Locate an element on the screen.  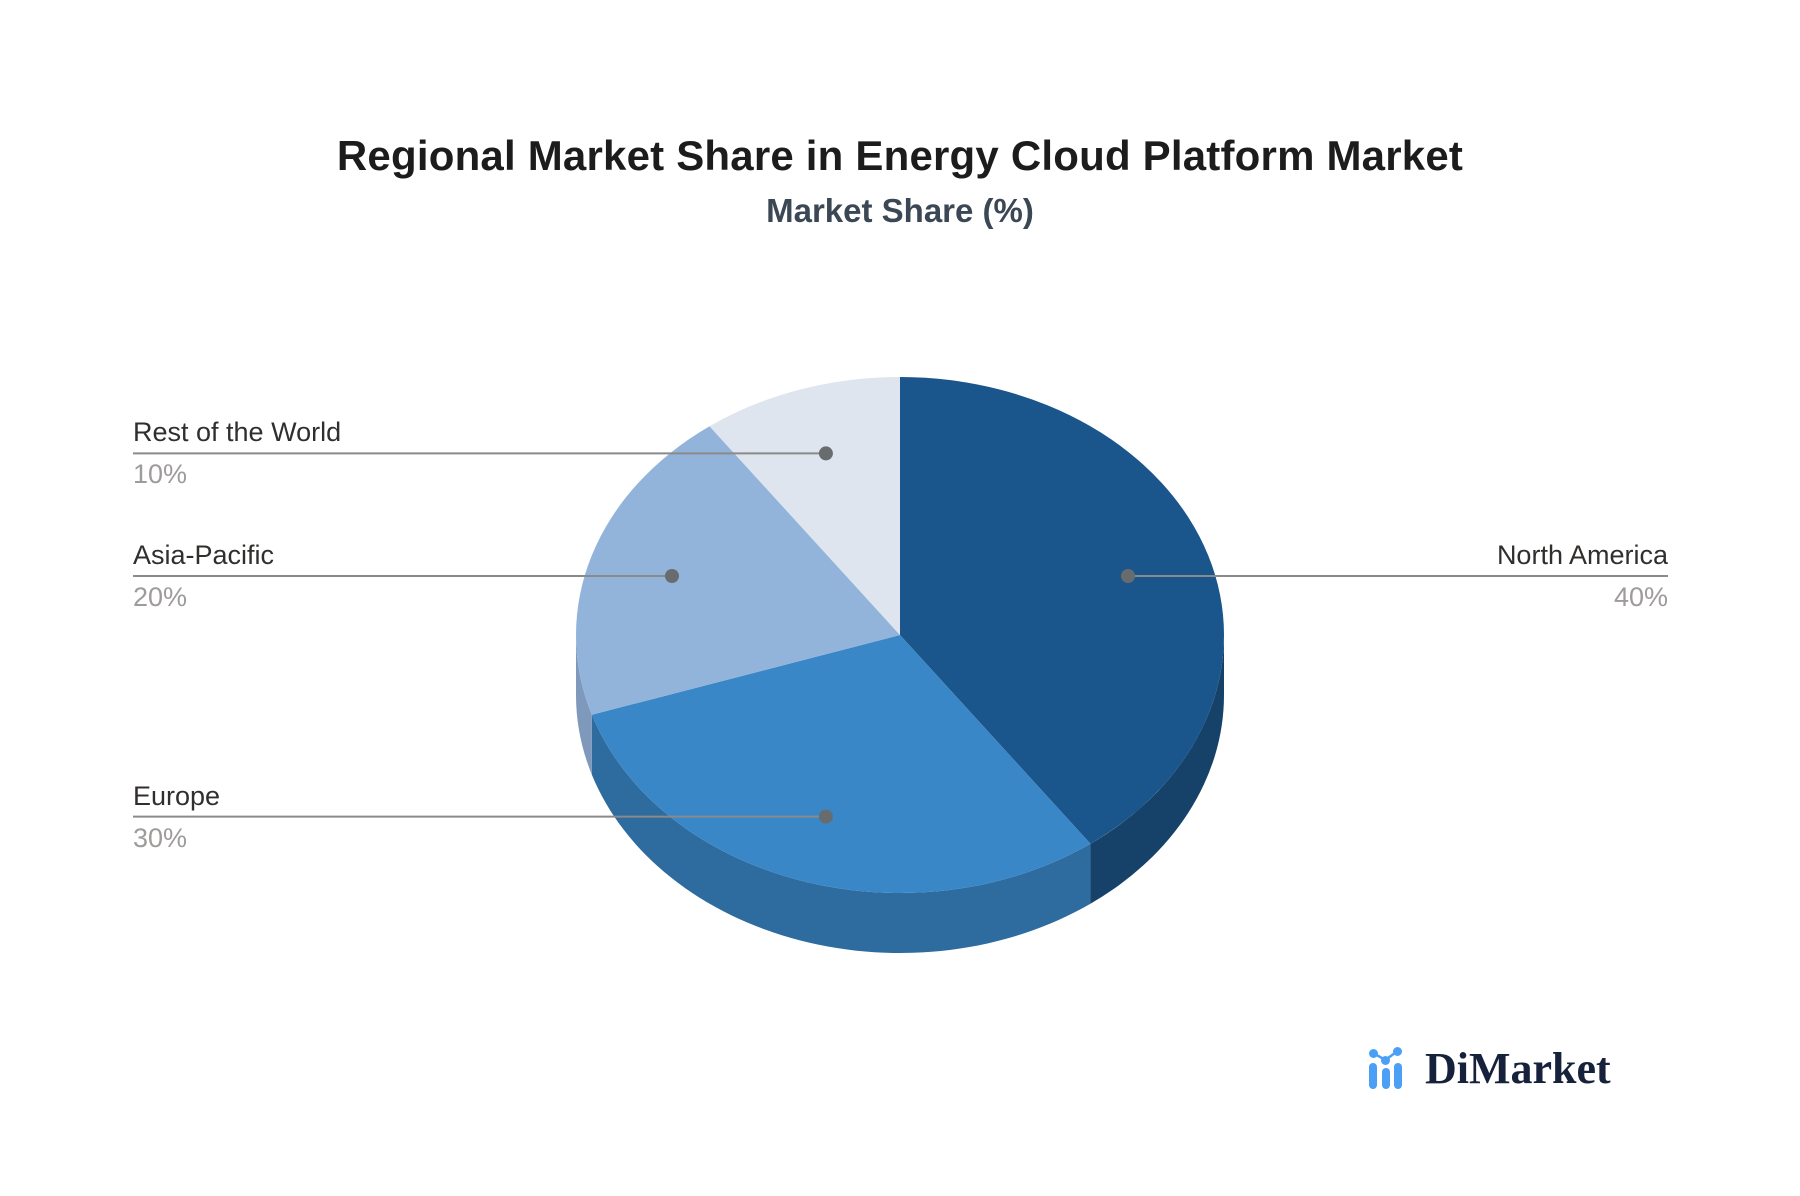
pie-slice-asia-pacific is located at coordinates (737, 570).